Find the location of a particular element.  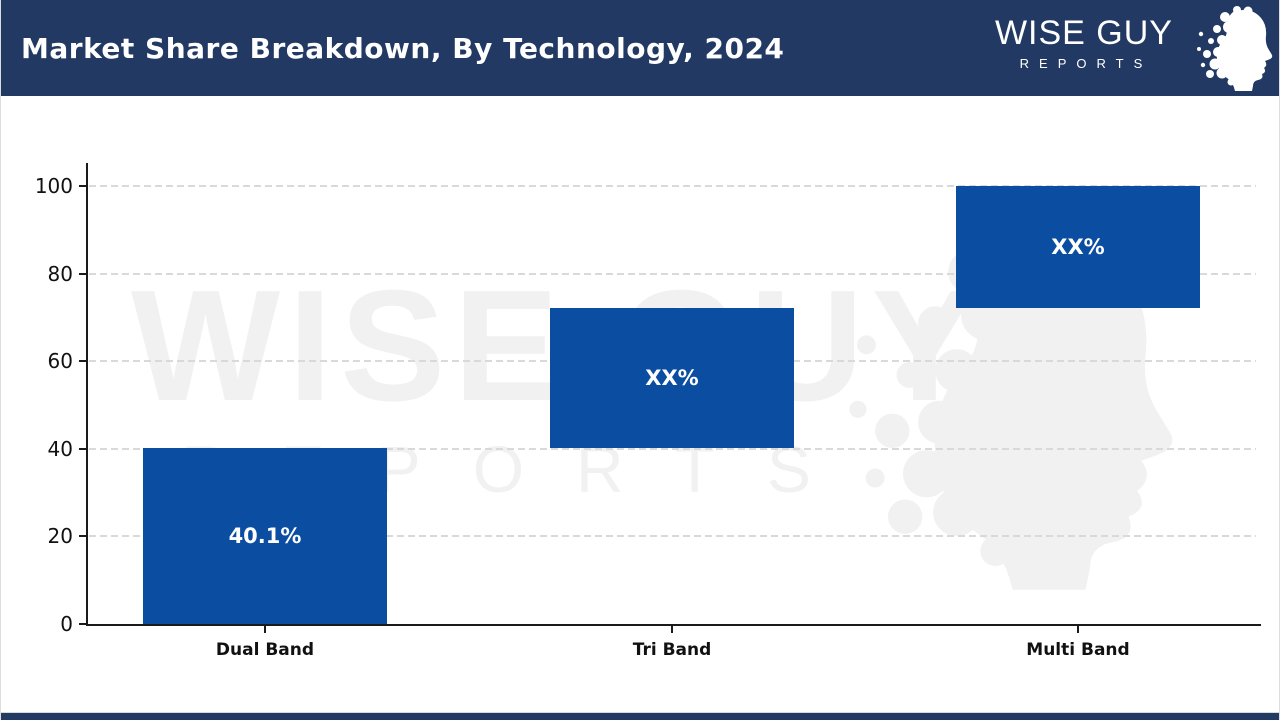

y-tick-label-0: 0 is located at coordinates (66, 624).